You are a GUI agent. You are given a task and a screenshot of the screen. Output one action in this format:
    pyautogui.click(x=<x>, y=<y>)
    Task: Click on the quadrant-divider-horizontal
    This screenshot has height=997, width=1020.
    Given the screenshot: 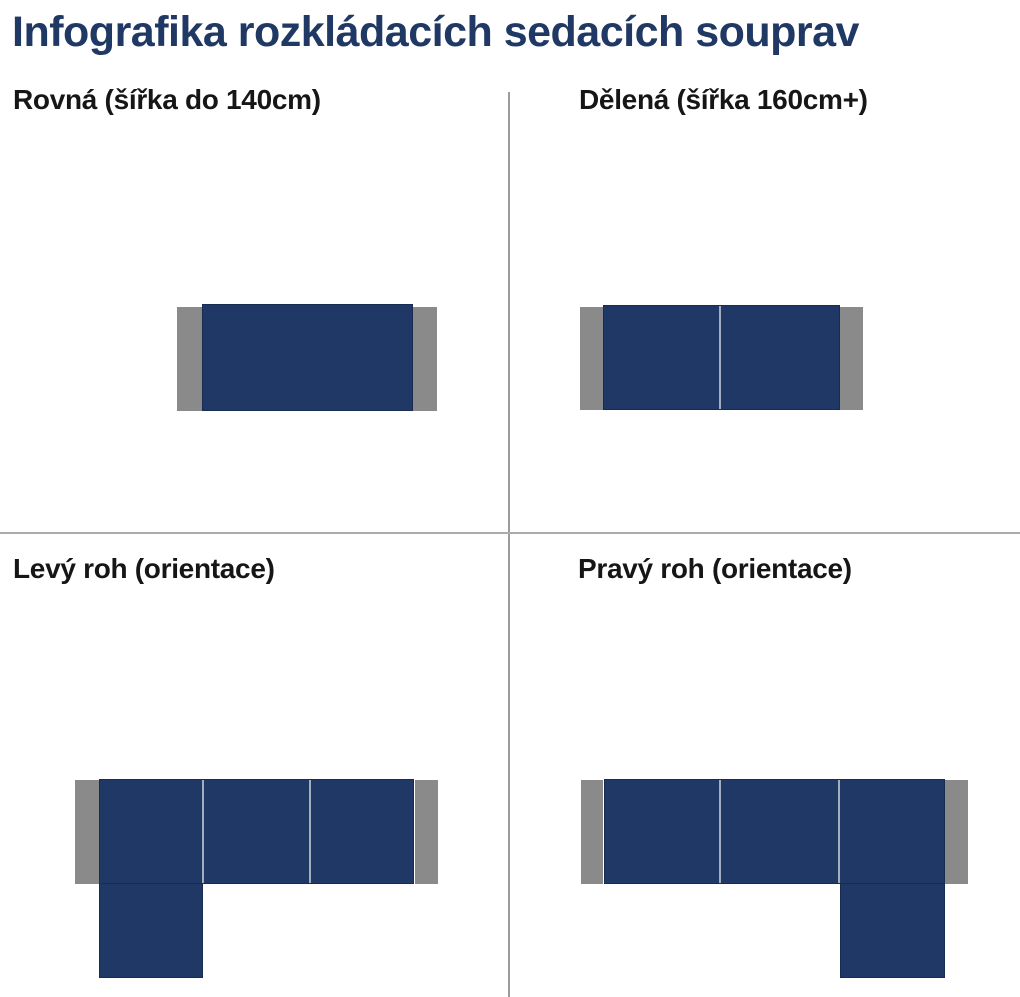 What is the action you would take?
    pyautogui.click(x=510, y=533)
    